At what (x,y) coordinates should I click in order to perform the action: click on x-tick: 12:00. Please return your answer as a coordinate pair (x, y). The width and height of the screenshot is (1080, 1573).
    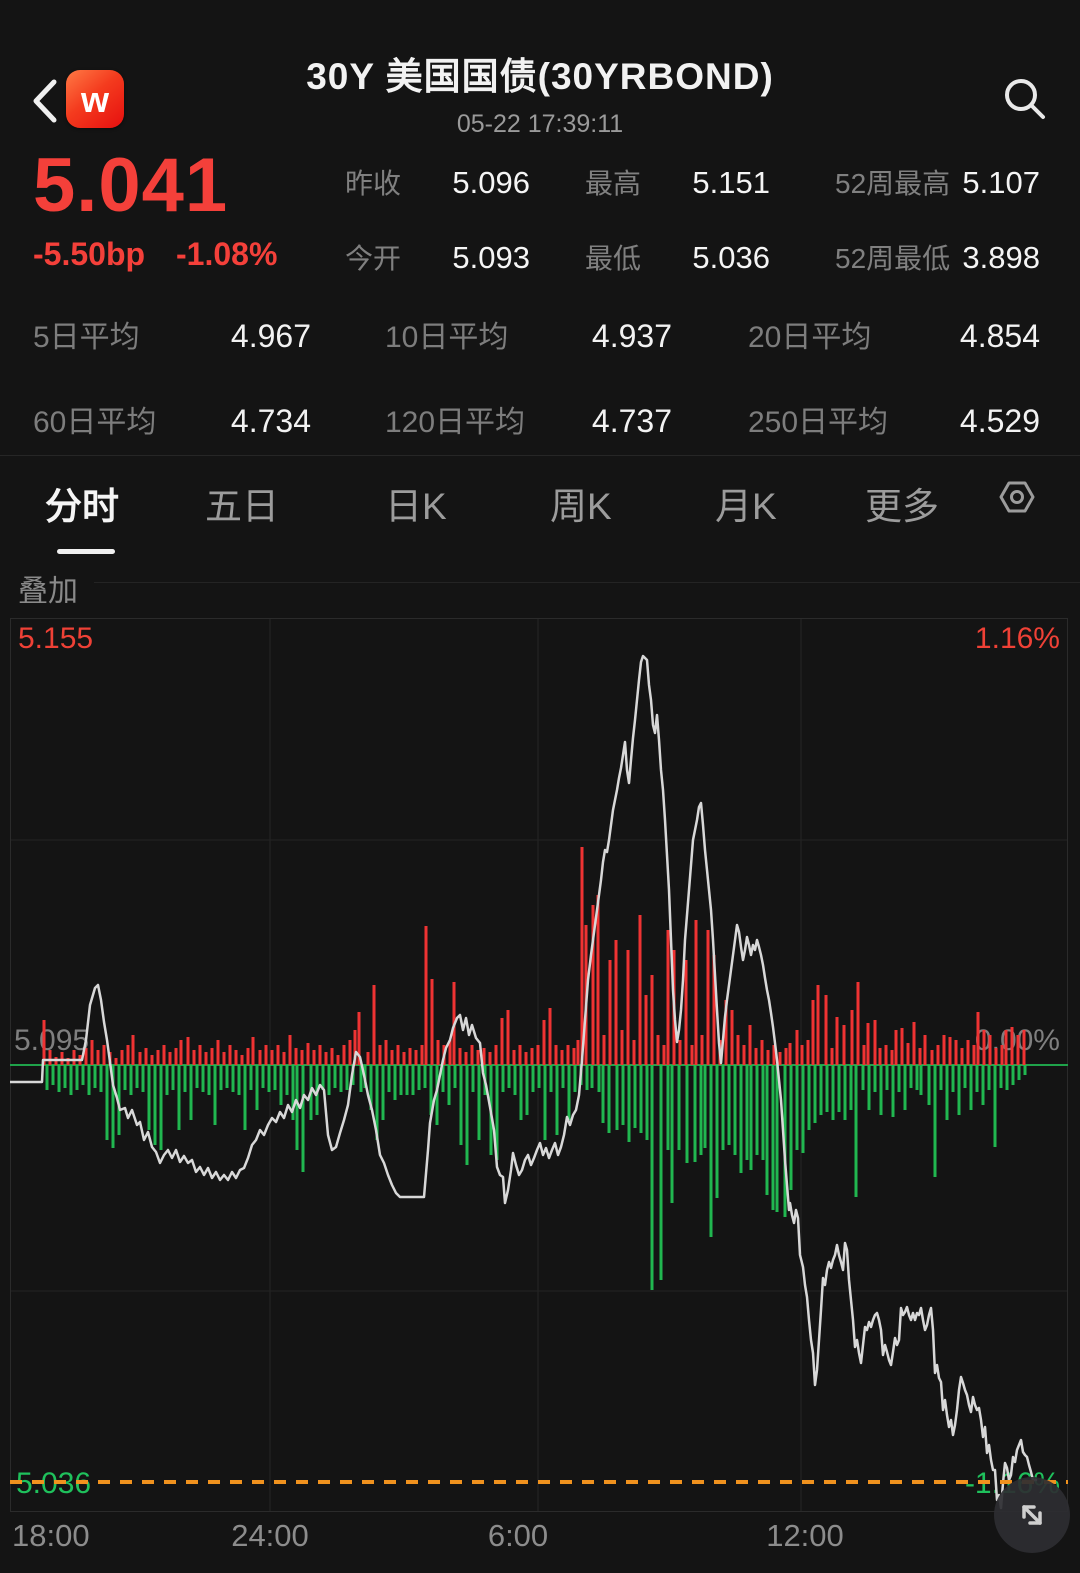
    Looking at the image, I should click on (805, 1535).